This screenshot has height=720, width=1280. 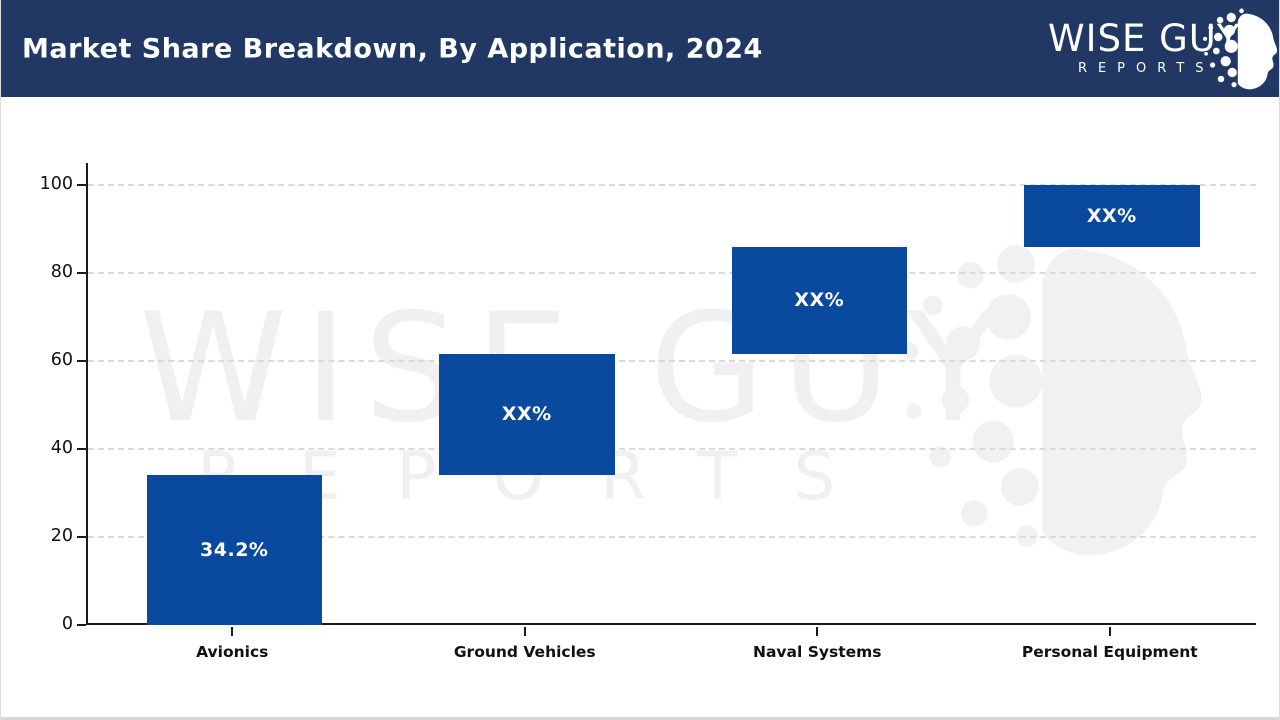 I want to click on bar-ground-vehicles: XX%, so click(x=527, y=414).